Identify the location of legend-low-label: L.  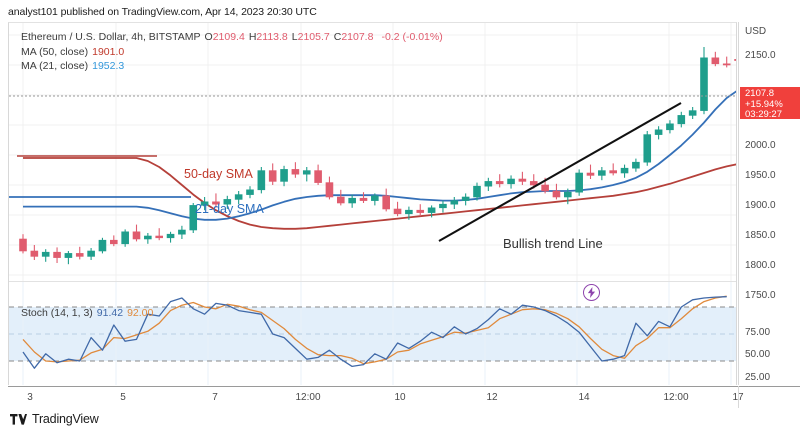
(294, 37).